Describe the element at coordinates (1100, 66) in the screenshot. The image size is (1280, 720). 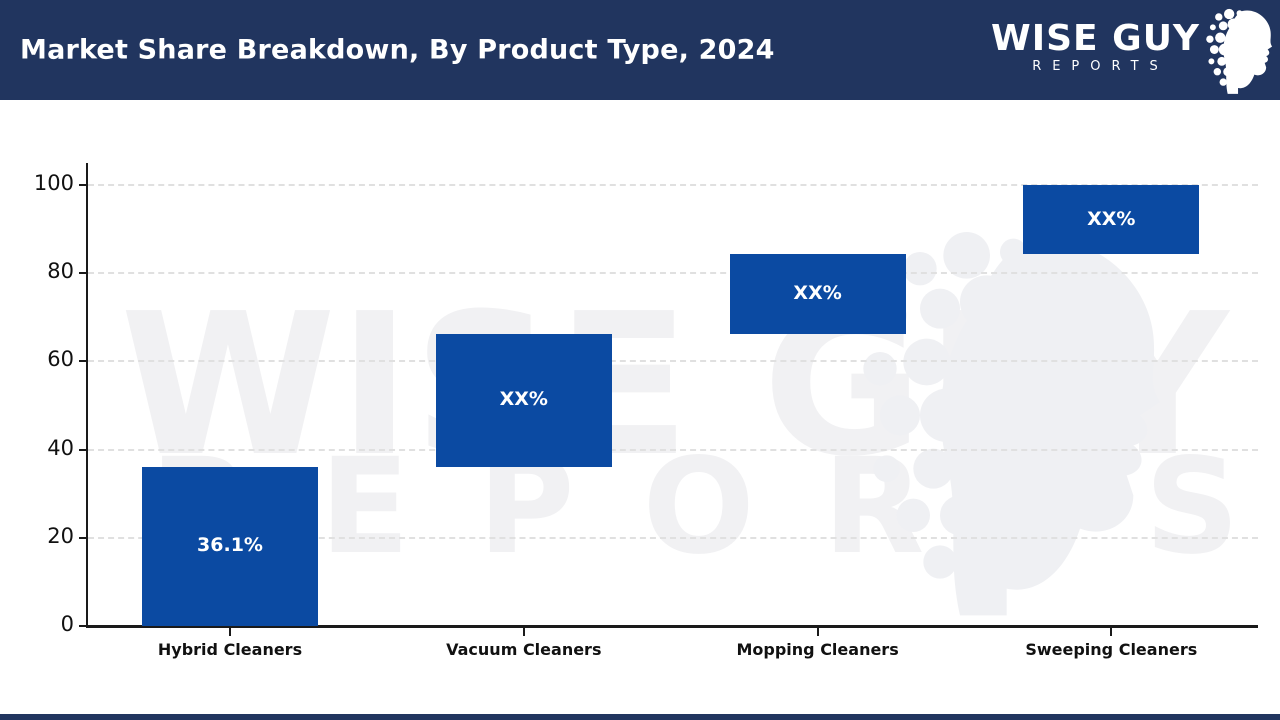
I see `brand-subtitle: REPORTS` at that location.